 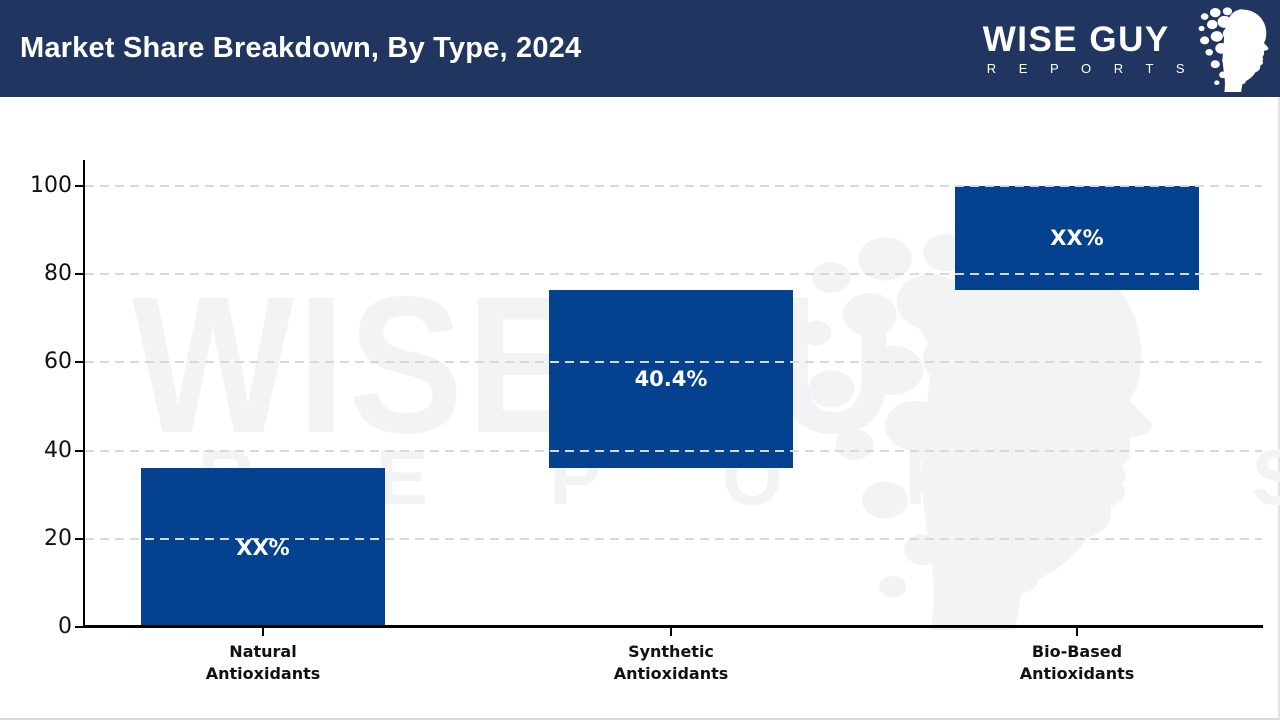 What do you see at coordinates (1077, 663) in the screenshot?
I see `x-category-label-3: Bio-Based Antioxidants` at bounding box center [1077, 663].